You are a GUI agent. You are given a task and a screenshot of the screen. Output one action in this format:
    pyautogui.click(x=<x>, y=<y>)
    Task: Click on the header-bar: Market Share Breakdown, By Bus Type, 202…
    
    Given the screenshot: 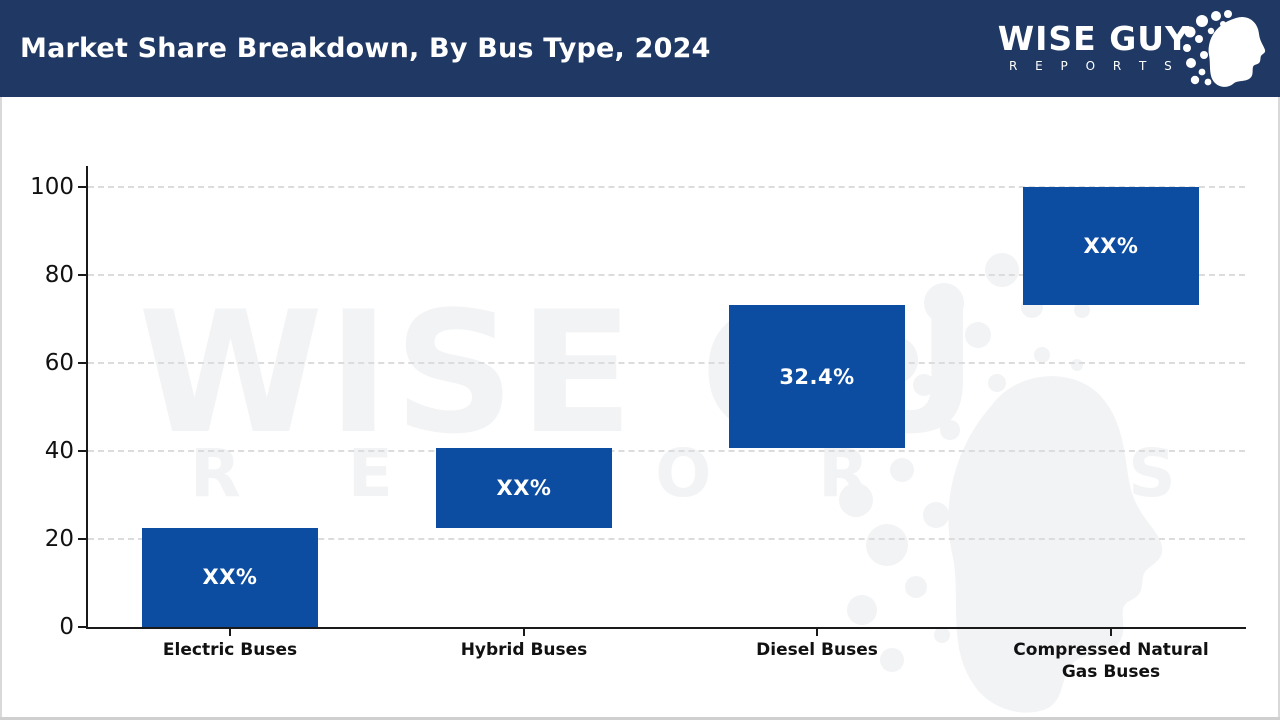 What is the action you would take?
    pyautogui.click(x=640, y=48)
    